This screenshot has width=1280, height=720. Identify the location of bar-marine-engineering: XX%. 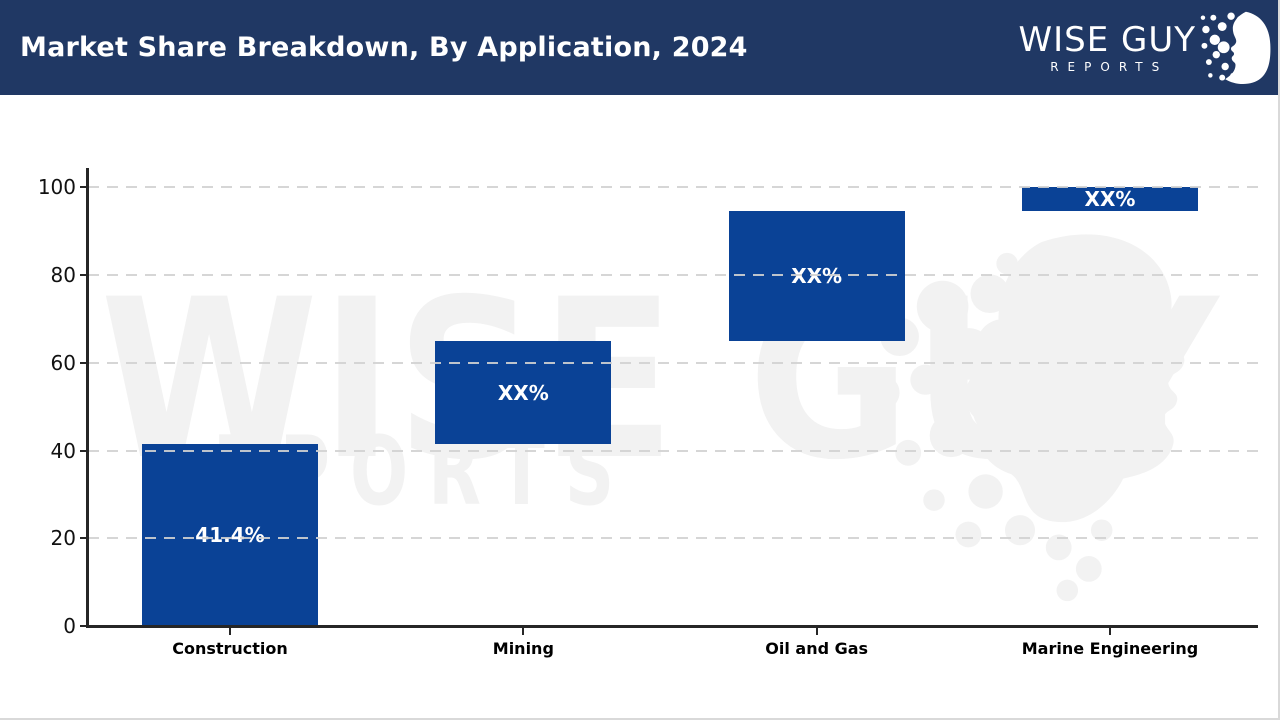
(1109, 199).